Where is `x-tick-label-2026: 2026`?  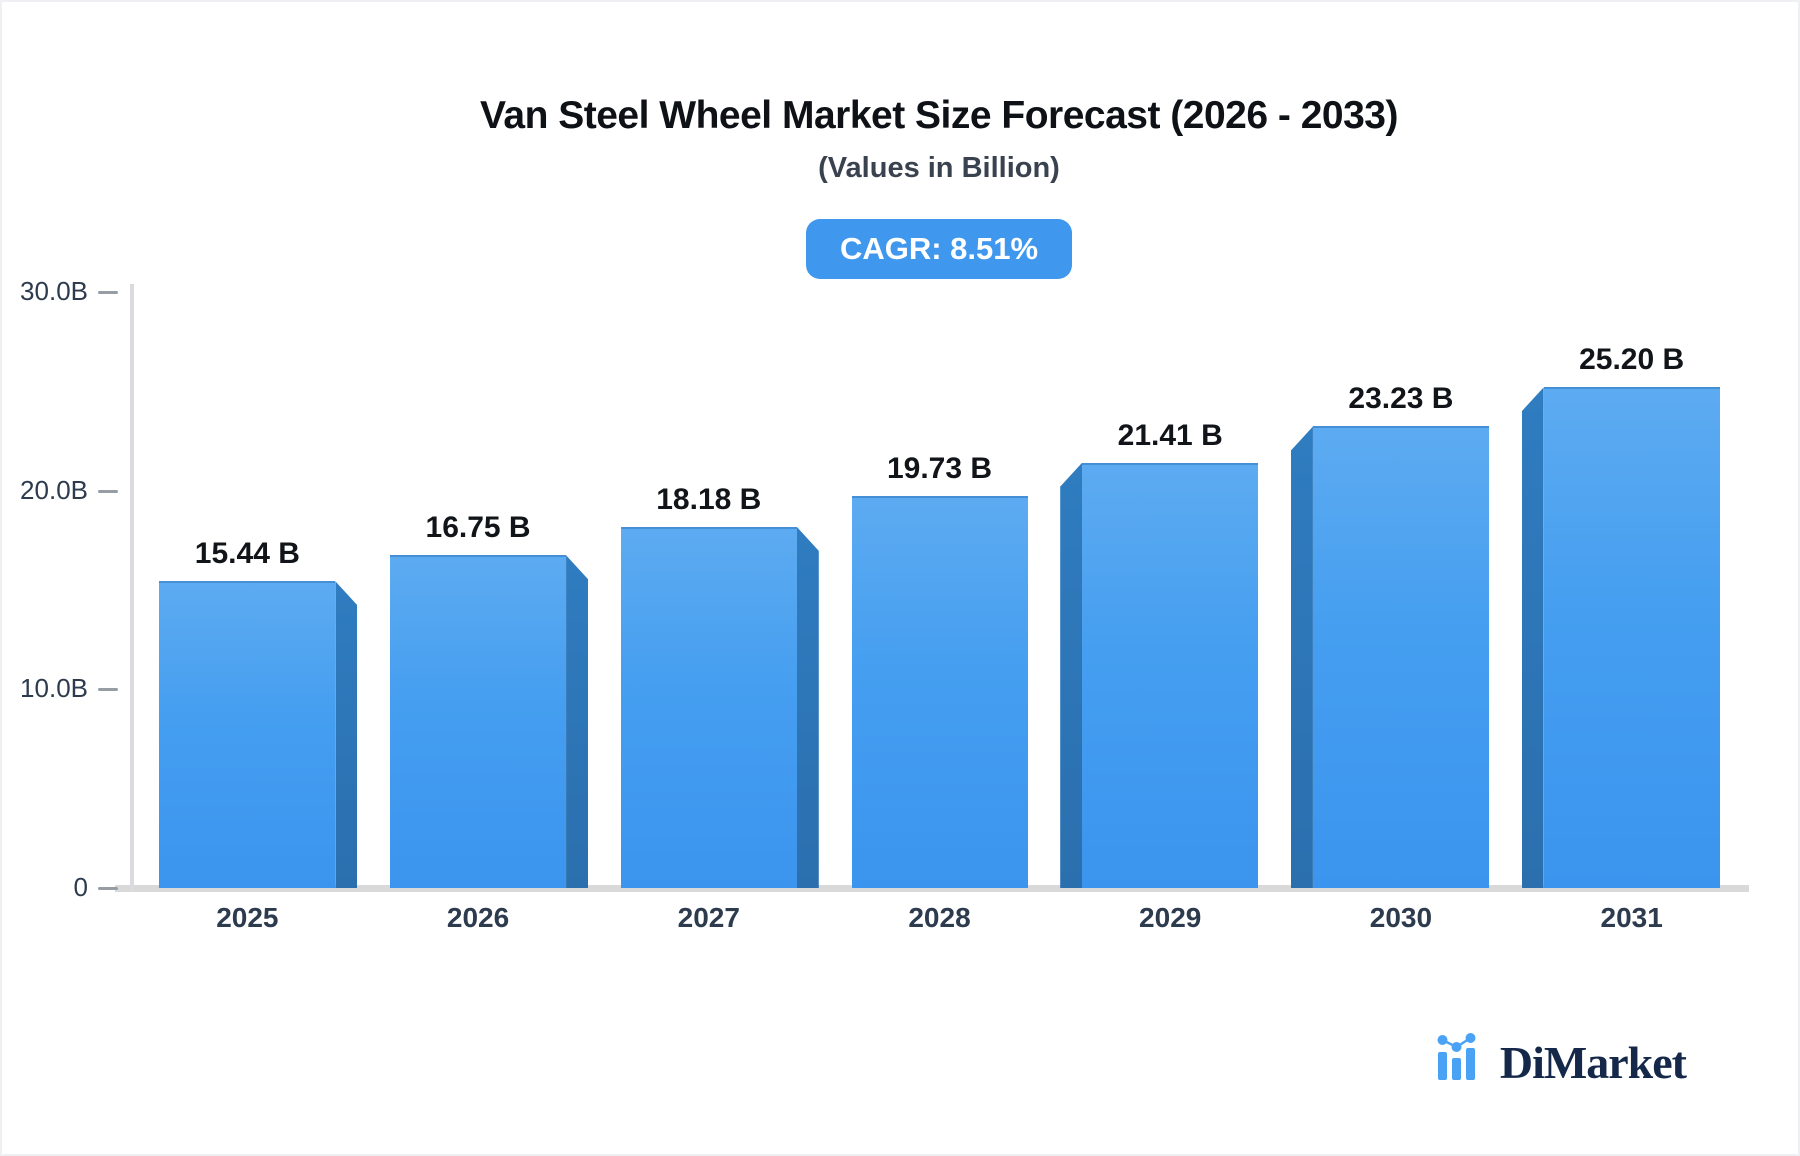
x-tick-label-2026: 2026 is located at coordinates (478, 917).